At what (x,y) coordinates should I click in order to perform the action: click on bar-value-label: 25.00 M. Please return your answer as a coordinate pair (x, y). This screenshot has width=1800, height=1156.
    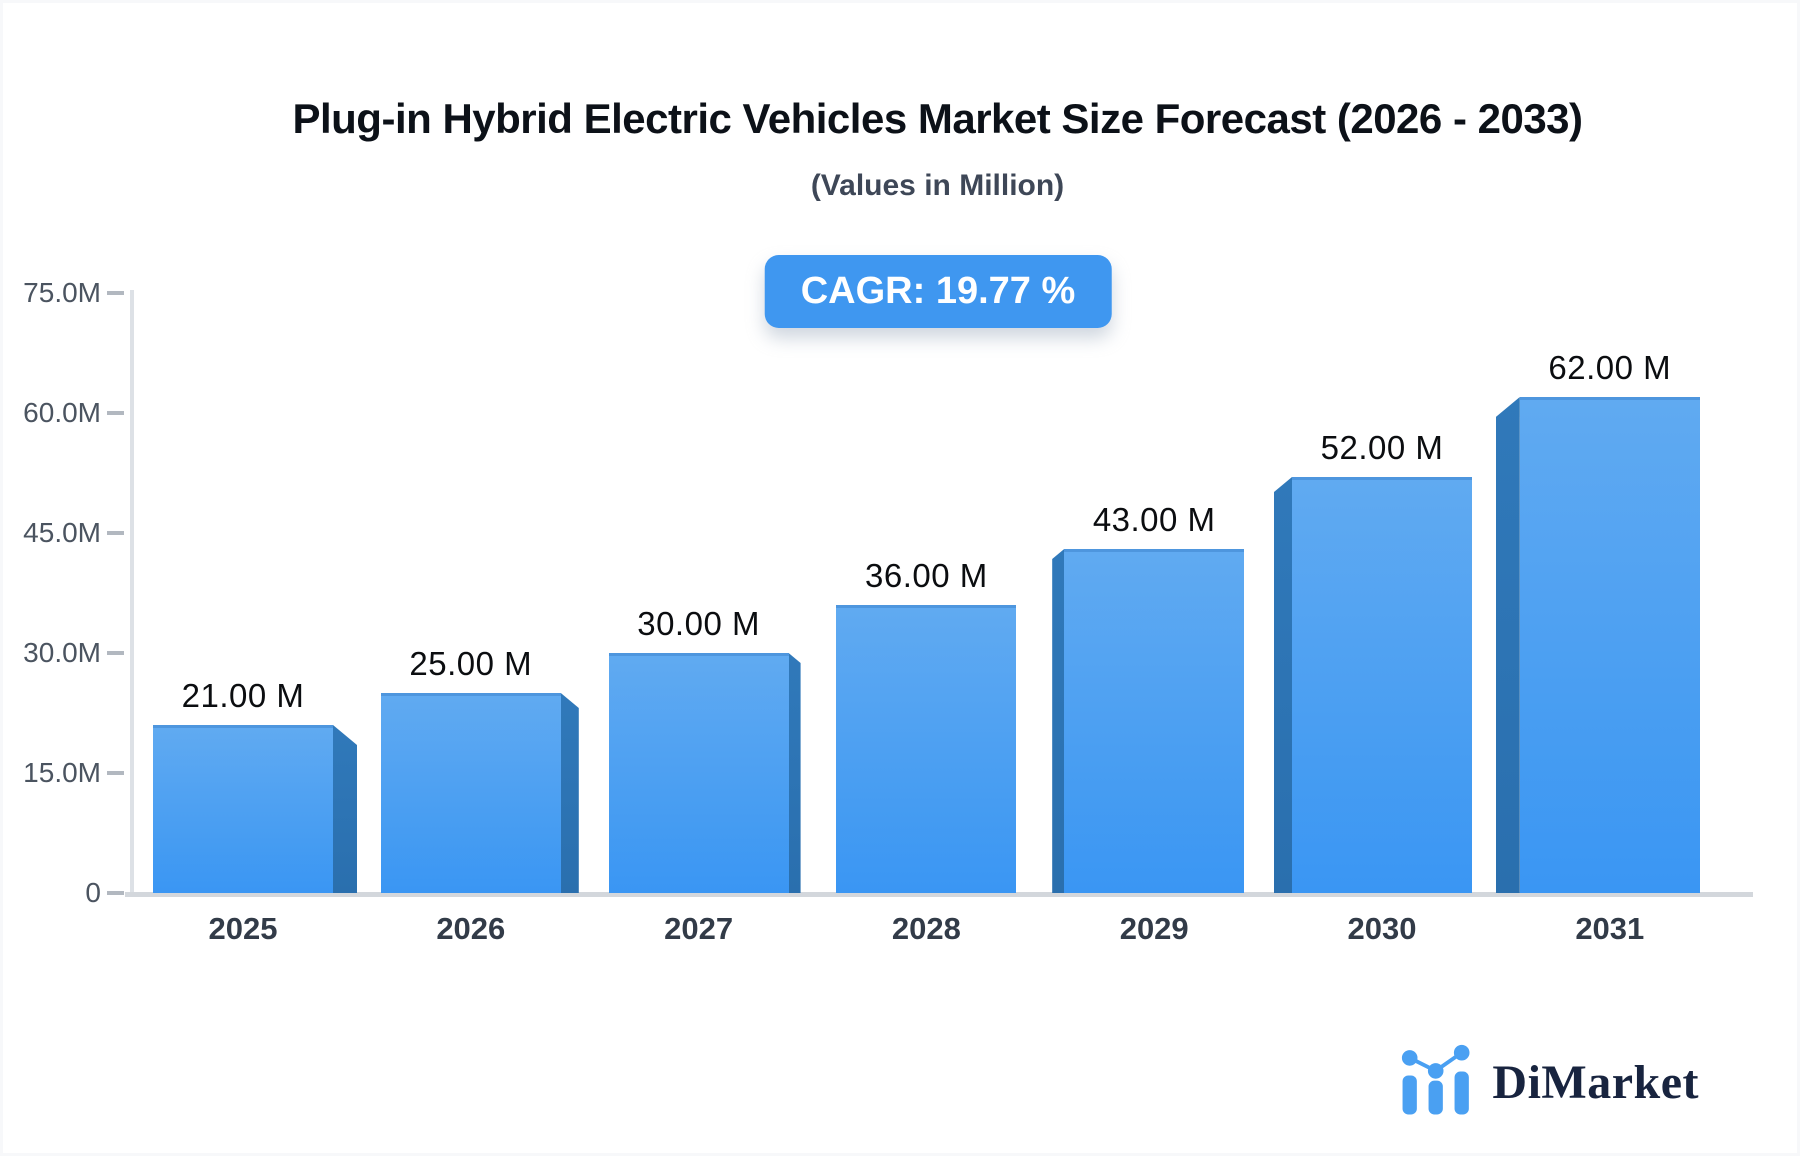
    Looking at the image, I should click on (471, 663).